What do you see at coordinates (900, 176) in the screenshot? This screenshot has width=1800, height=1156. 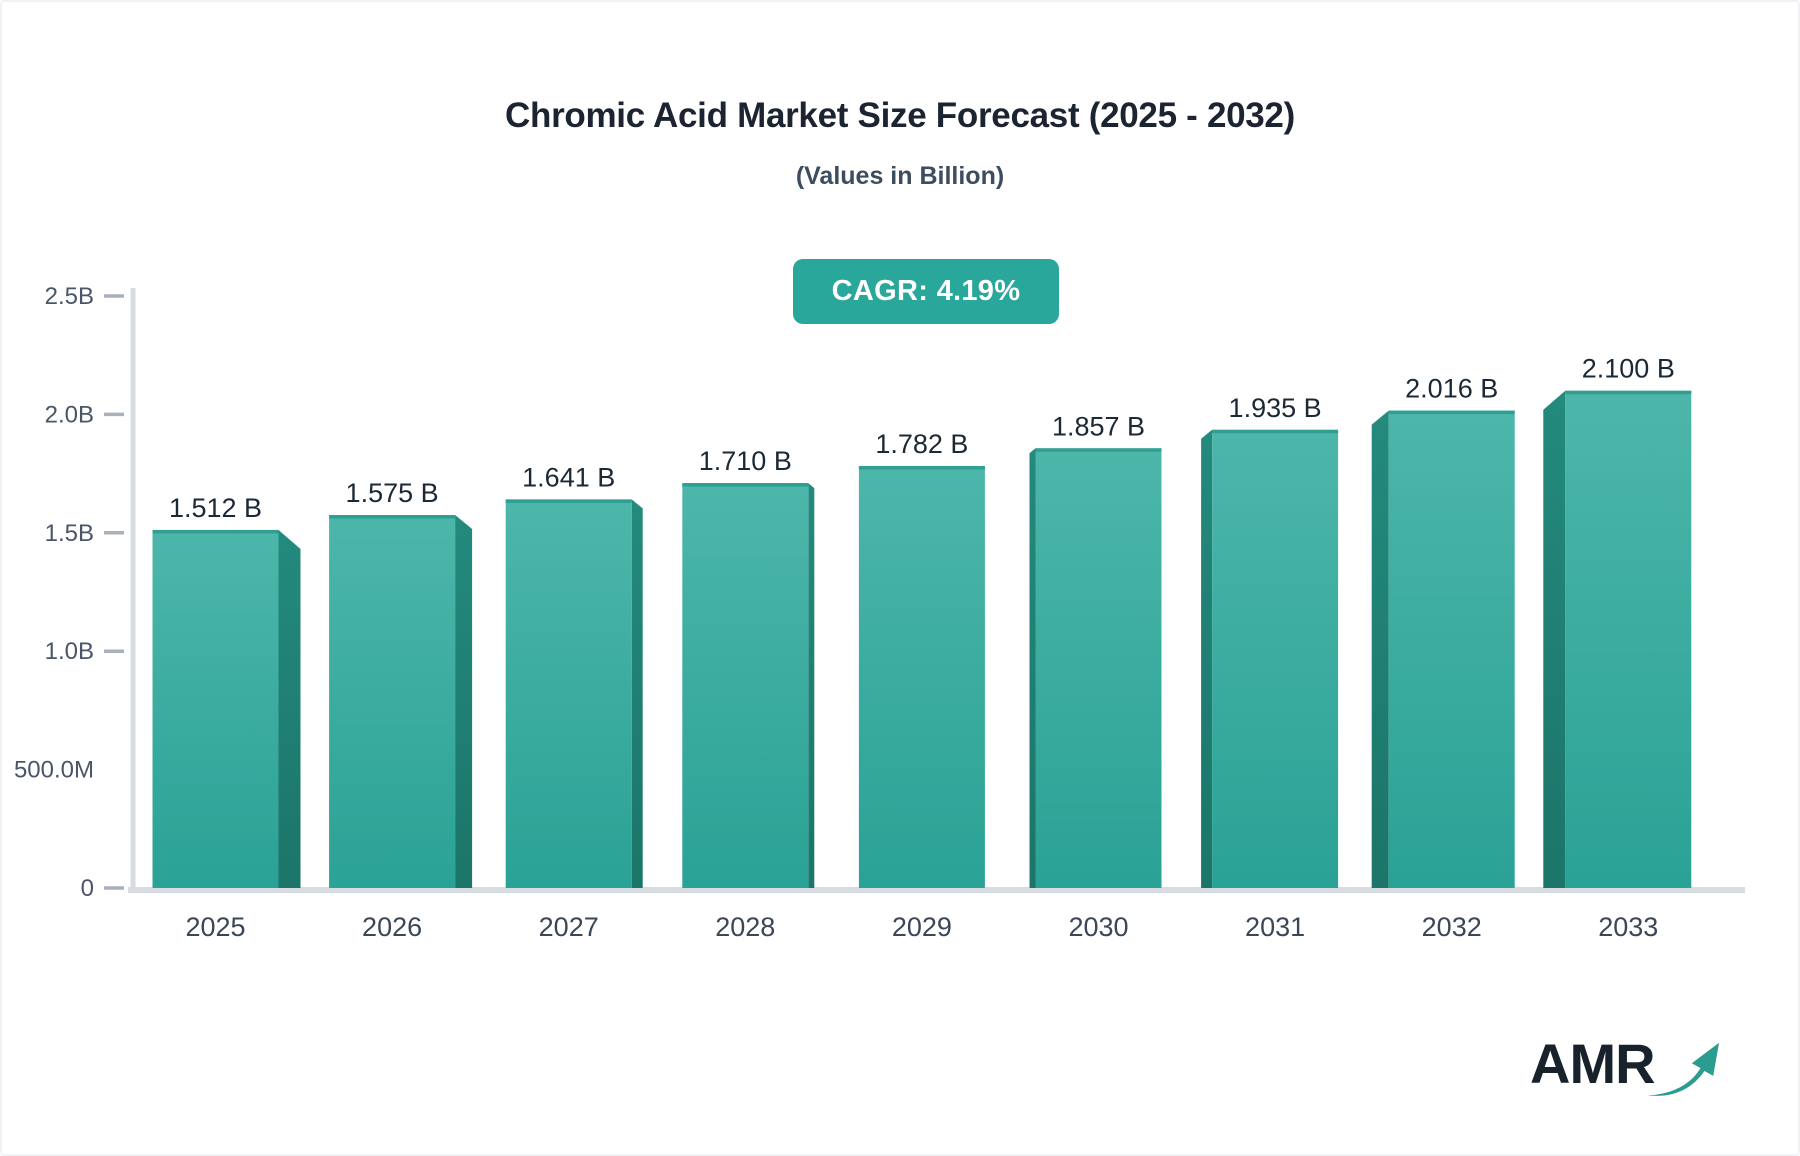 I see `chart-subtitle: (Values in Billion)` at bounding box center [900, 176].